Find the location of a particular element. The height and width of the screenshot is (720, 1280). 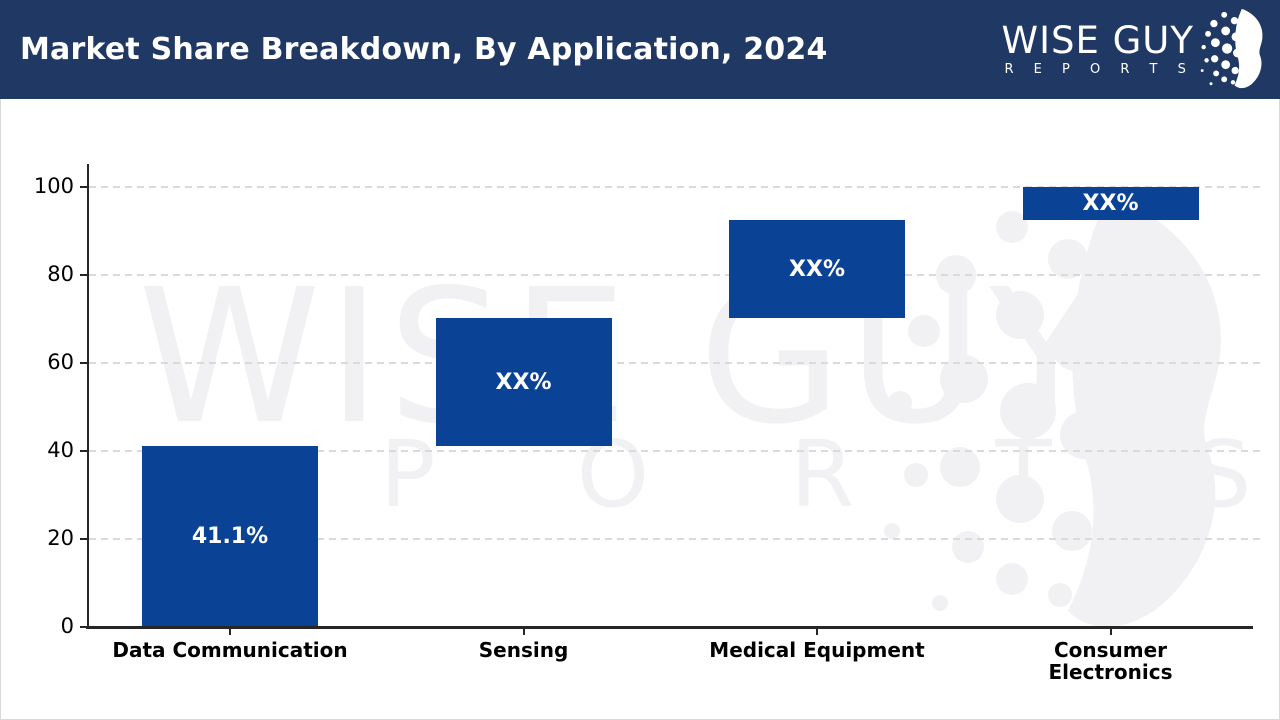

y-axis-spine is located at coordinates (88, 396).